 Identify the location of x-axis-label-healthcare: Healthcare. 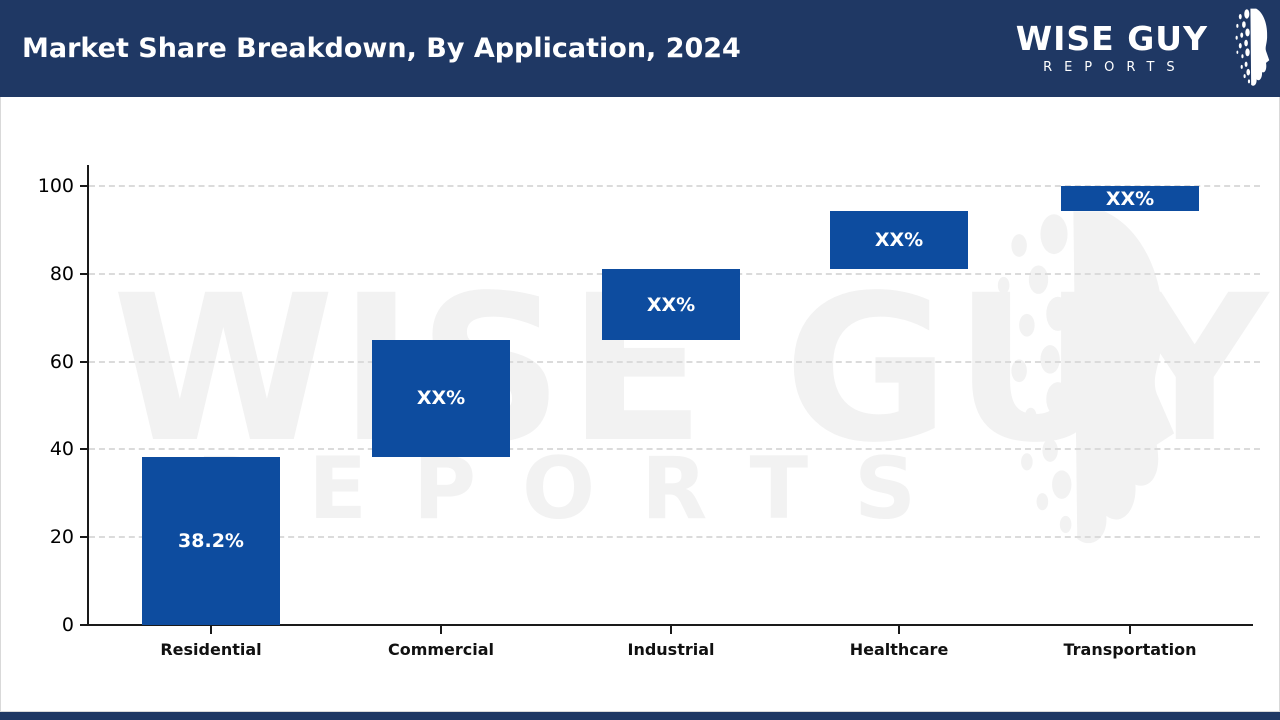
(899, 649).